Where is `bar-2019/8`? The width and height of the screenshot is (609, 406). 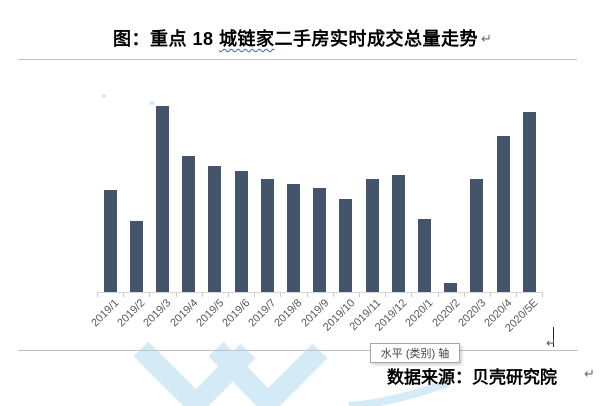
bar-2019/8 is located at coordinates (293, 238).